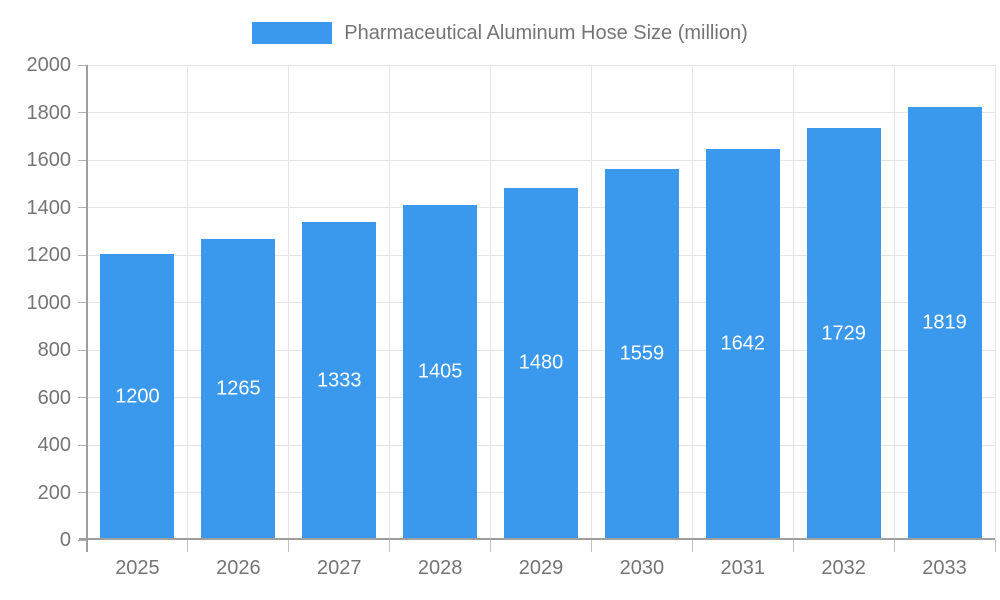  I want to click on bar-2028: 1405, so click(440, 372).